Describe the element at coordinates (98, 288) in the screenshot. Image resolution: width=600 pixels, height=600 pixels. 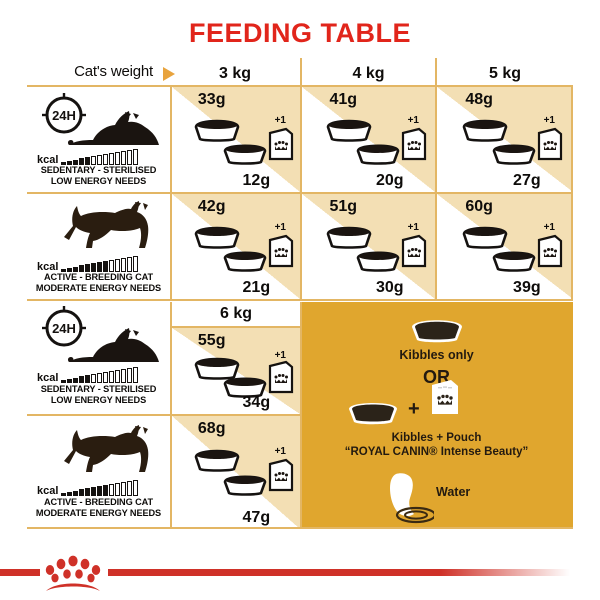
I see `row-desc-line2: MODERATE ENERGY NEEDS` at that location.